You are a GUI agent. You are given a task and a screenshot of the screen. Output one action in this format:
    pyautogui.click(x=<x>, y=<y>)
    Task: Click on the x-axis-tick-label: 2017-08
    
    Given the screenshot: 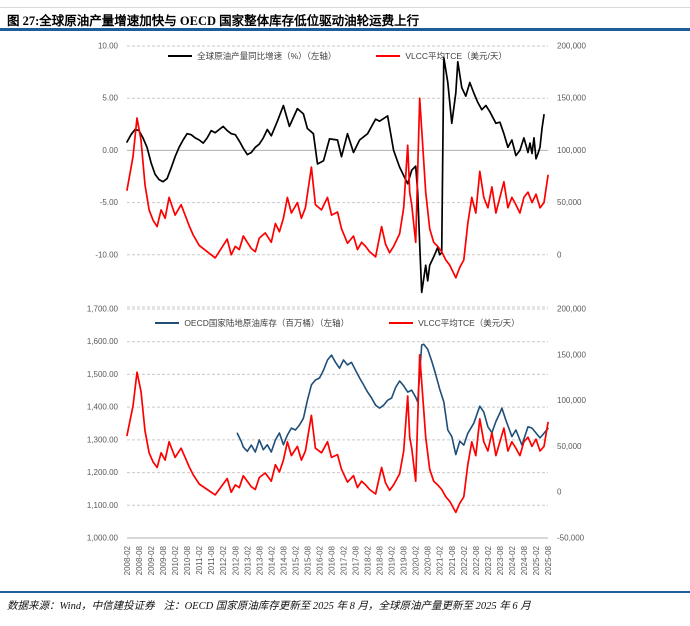 What is the action you would take?
    pyautogui.click(x=356, y=560)
    